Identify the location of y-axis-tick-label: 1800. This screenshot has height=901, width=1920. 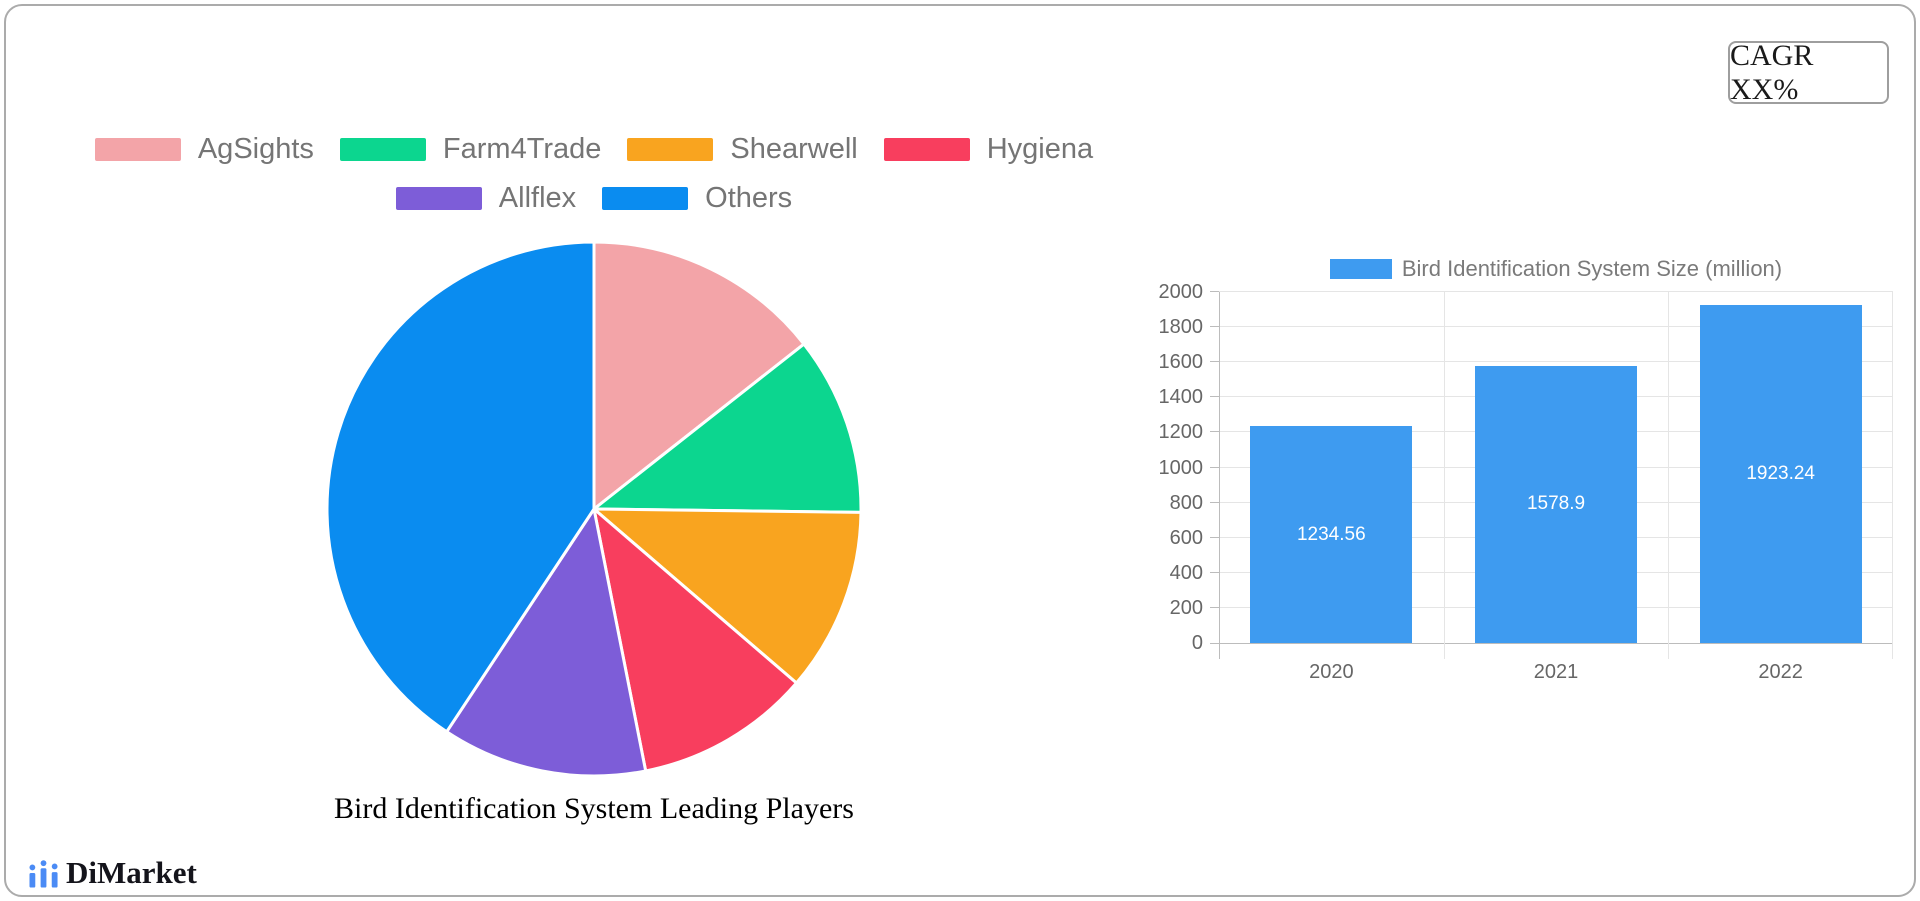
(1181, 327).